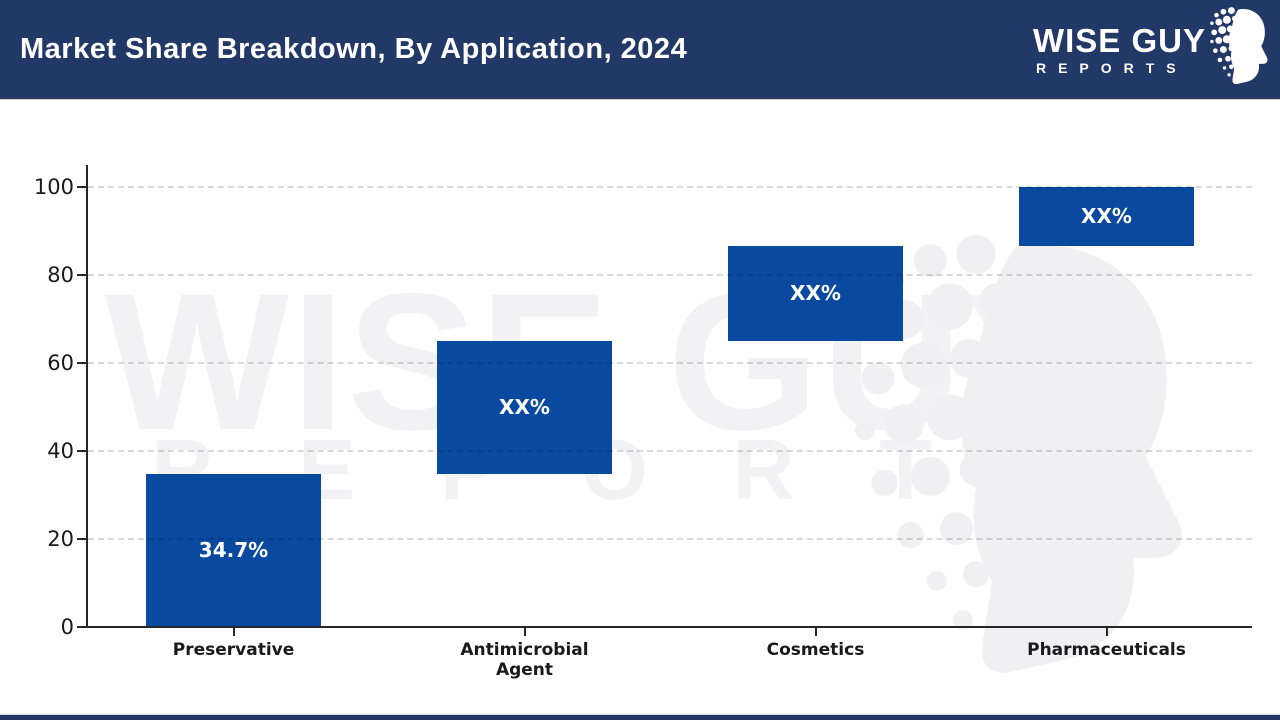  Describe the element at coordinates (60, 538) in the screenshot. I see `y-tick-label-20: 20` at that location.